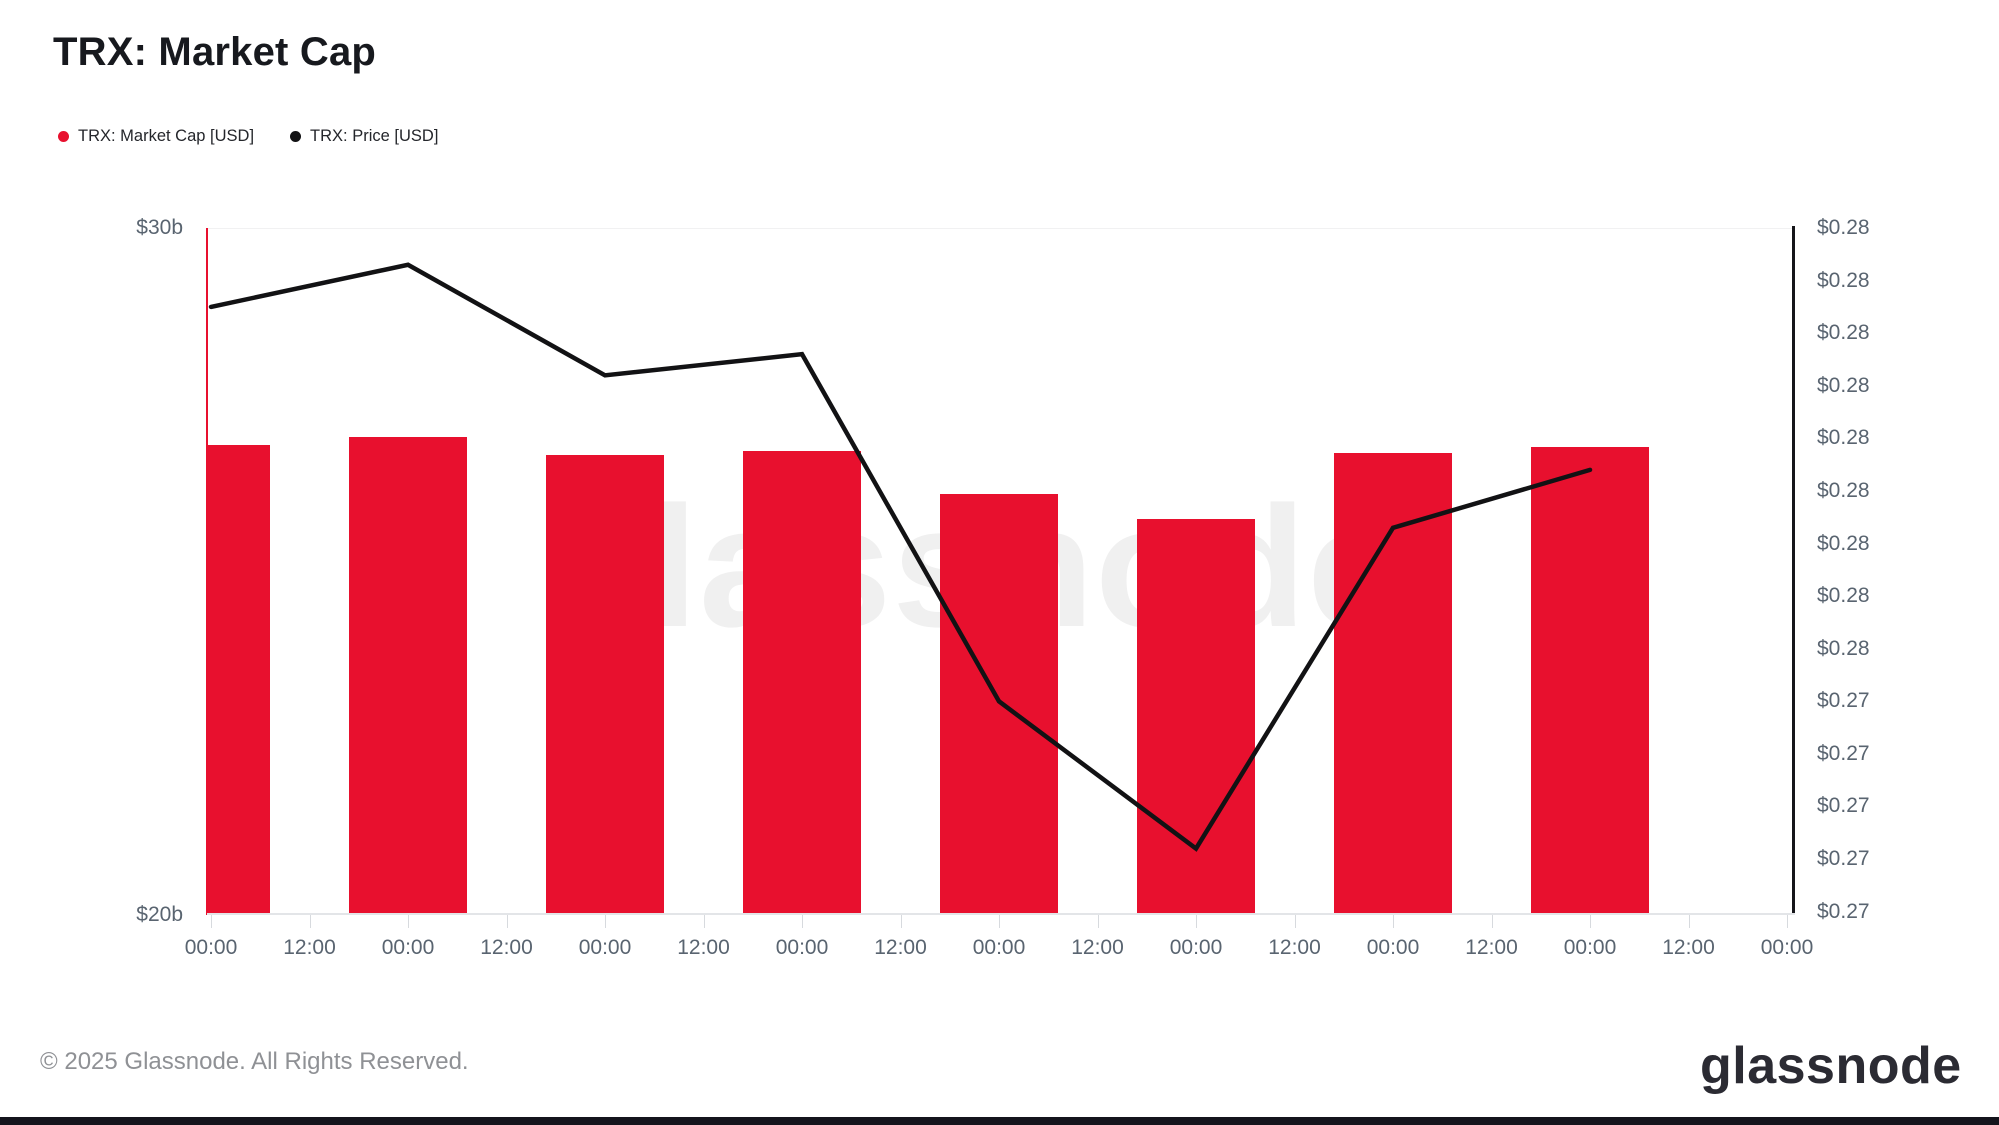  I want to click on y-left-tick-label: $20b, so click(159, 914).